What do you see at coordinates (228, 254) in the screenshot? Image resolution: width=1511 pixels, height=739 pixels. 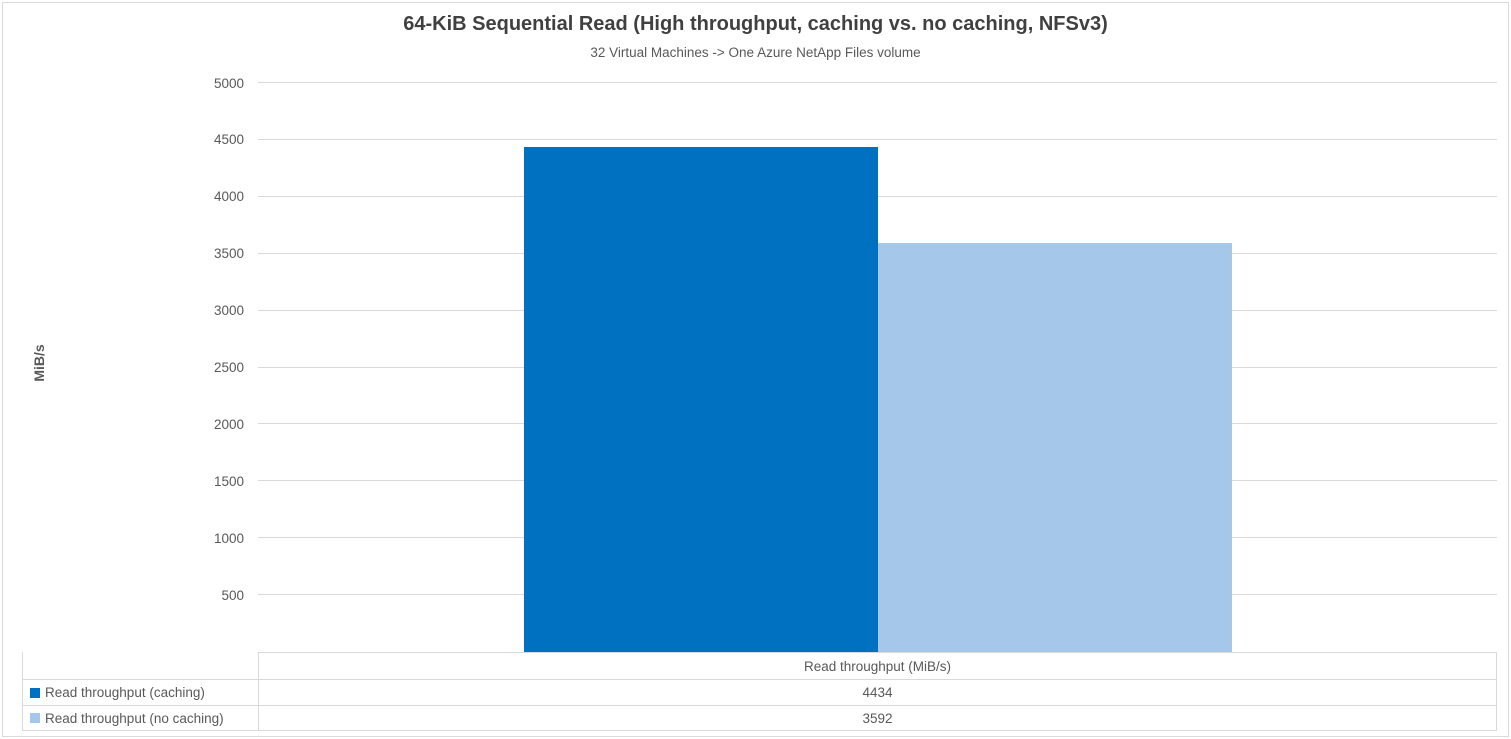 I see `y-axis-tick-label: 3500` at bounding box center [228, 254].